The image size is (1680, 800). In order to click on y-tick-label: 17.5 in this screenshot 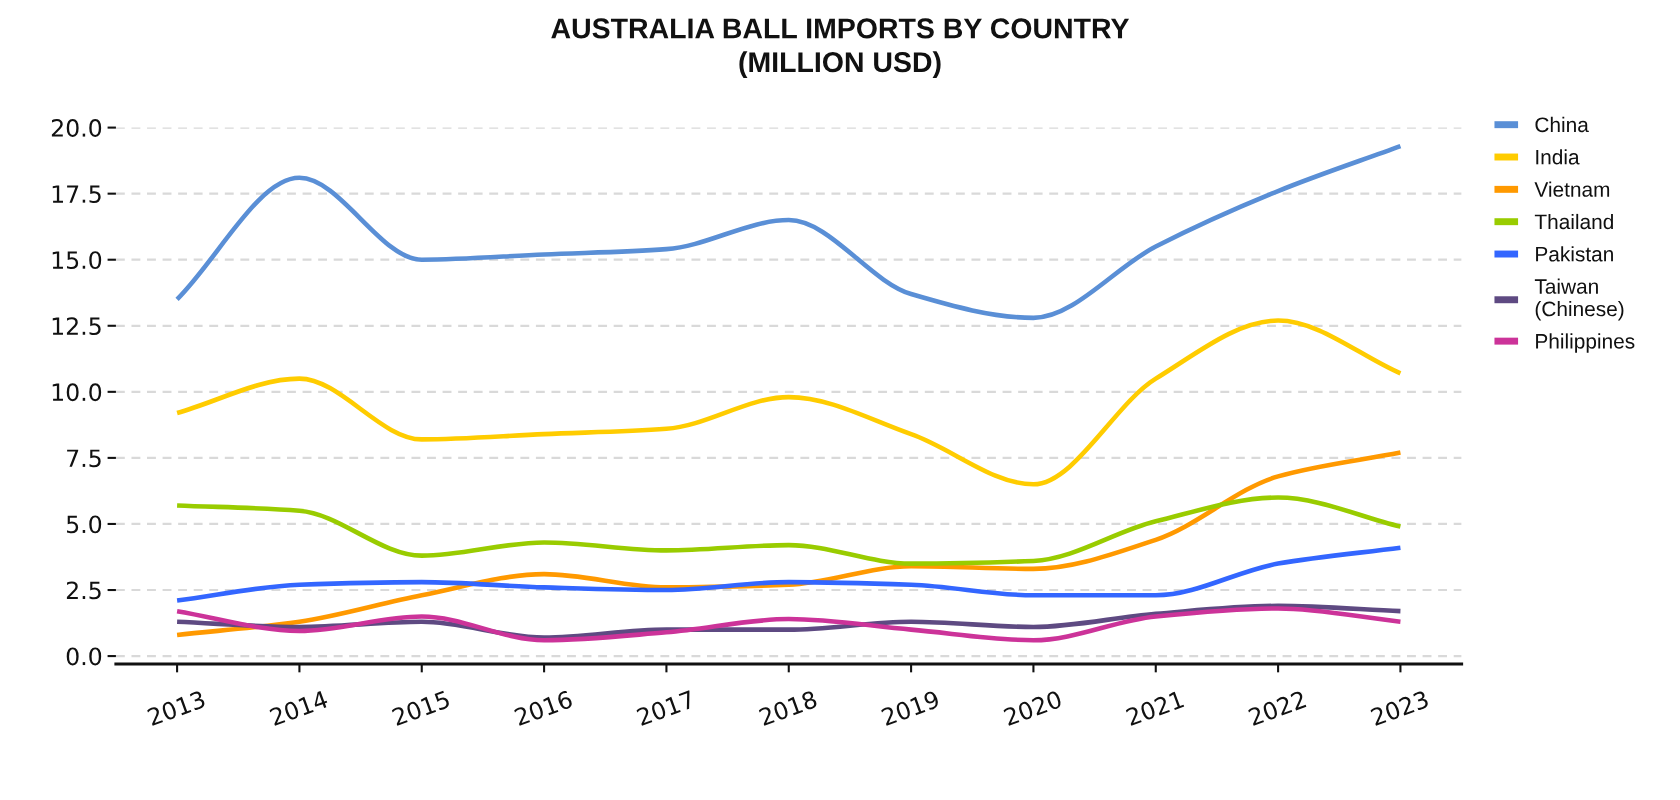, I will do `click(76, 194)`.